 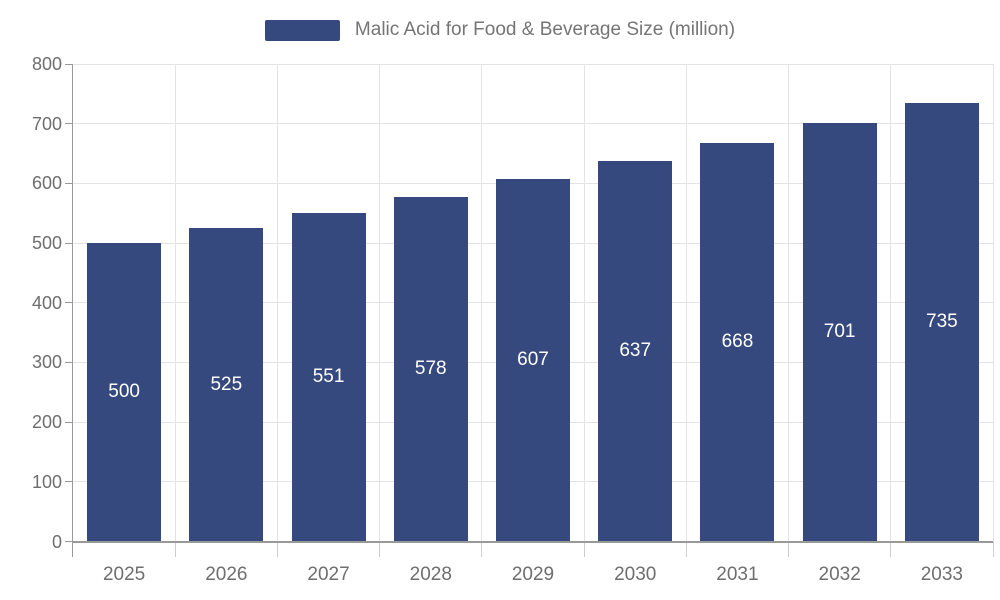 I want to click on y-tick-label: 800, so click(x=46, y=64).